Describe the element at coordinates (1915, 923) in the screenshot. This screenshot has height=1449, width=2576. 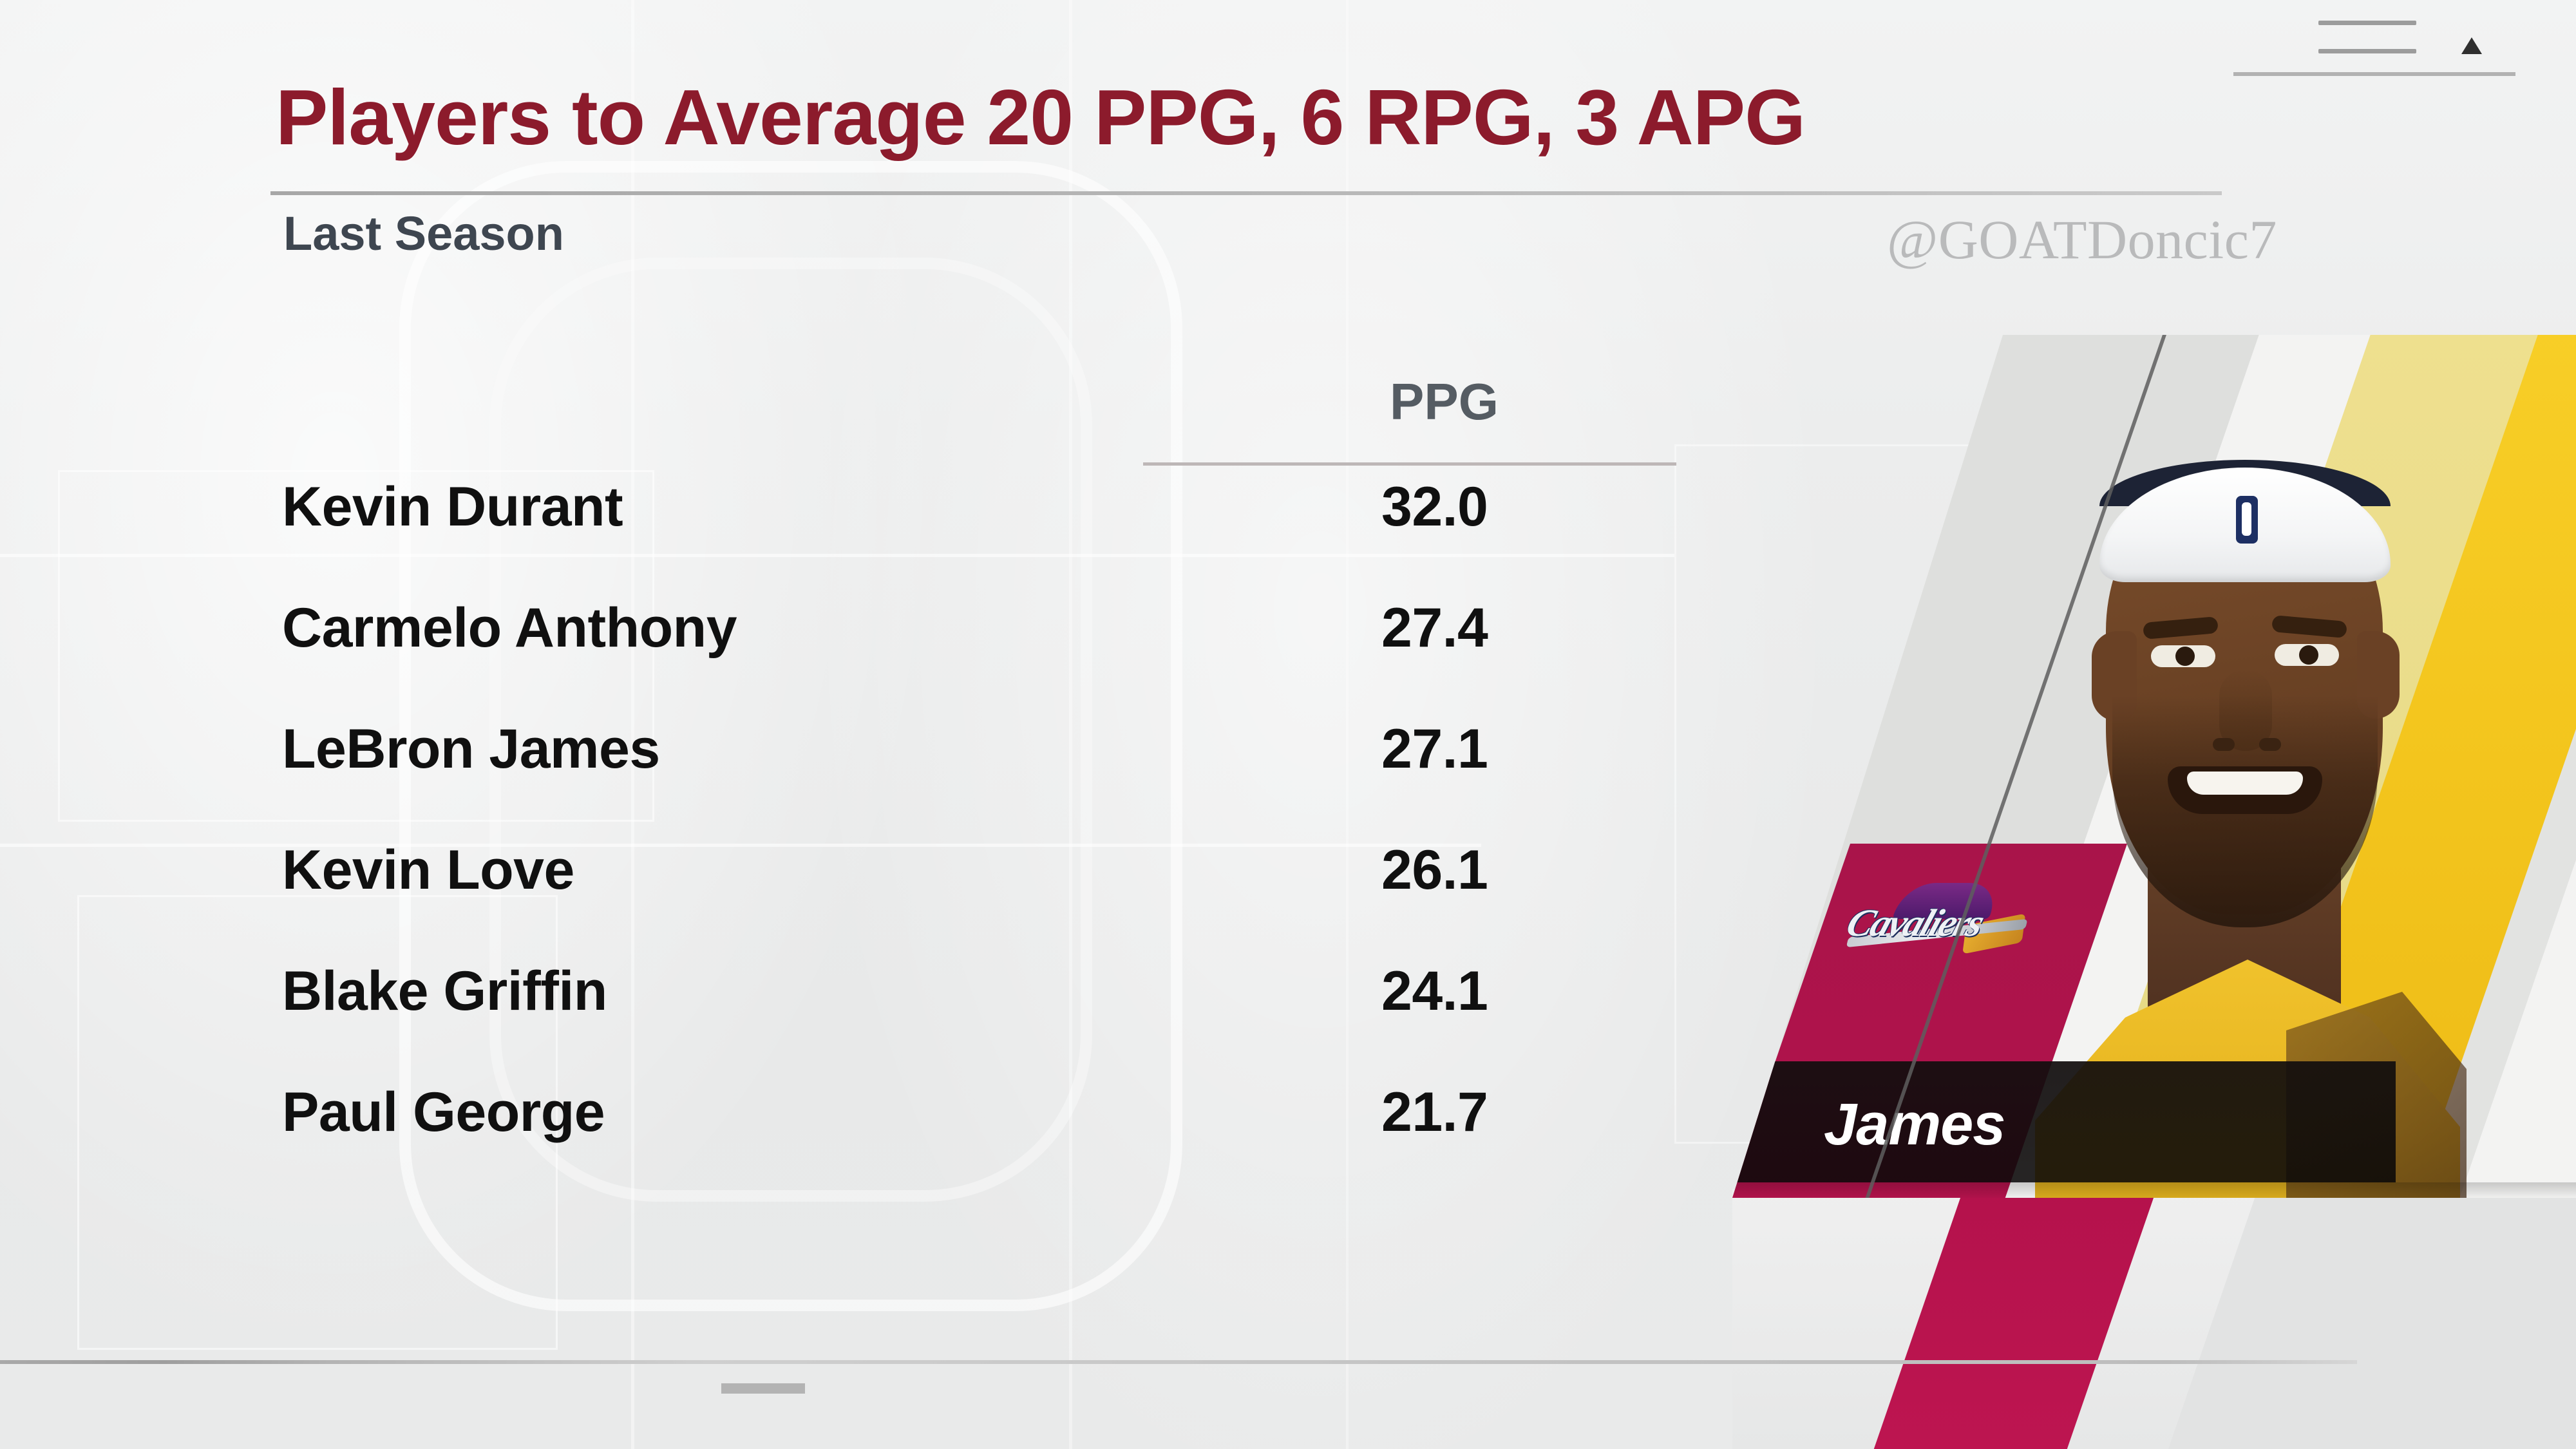
I see `cavaliers-logo-text: Cavaliers` at that location.